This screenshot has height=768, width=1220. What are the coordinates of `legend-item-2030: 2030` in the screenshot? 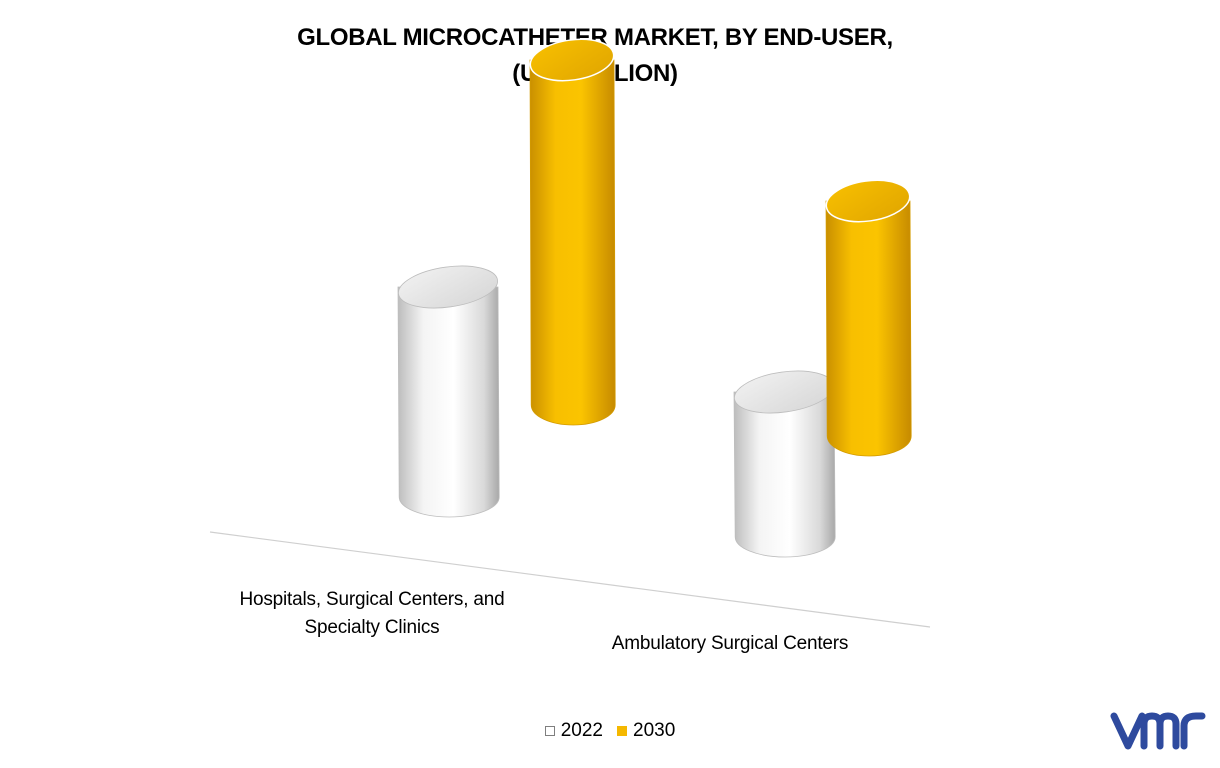 It's located at (646, 731).